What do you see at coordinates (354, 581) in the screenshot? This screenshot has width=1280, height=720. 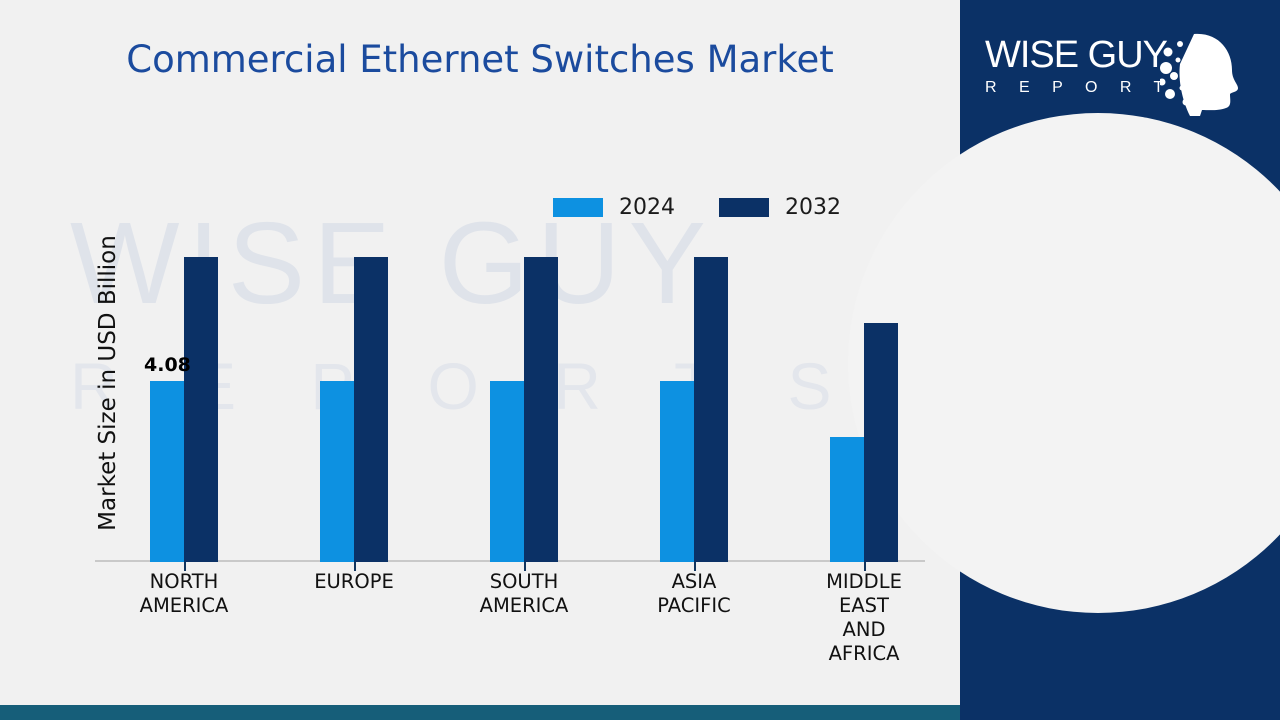 I see `x-axis-category-label: EUROPE` at bounding box center [354, 581].